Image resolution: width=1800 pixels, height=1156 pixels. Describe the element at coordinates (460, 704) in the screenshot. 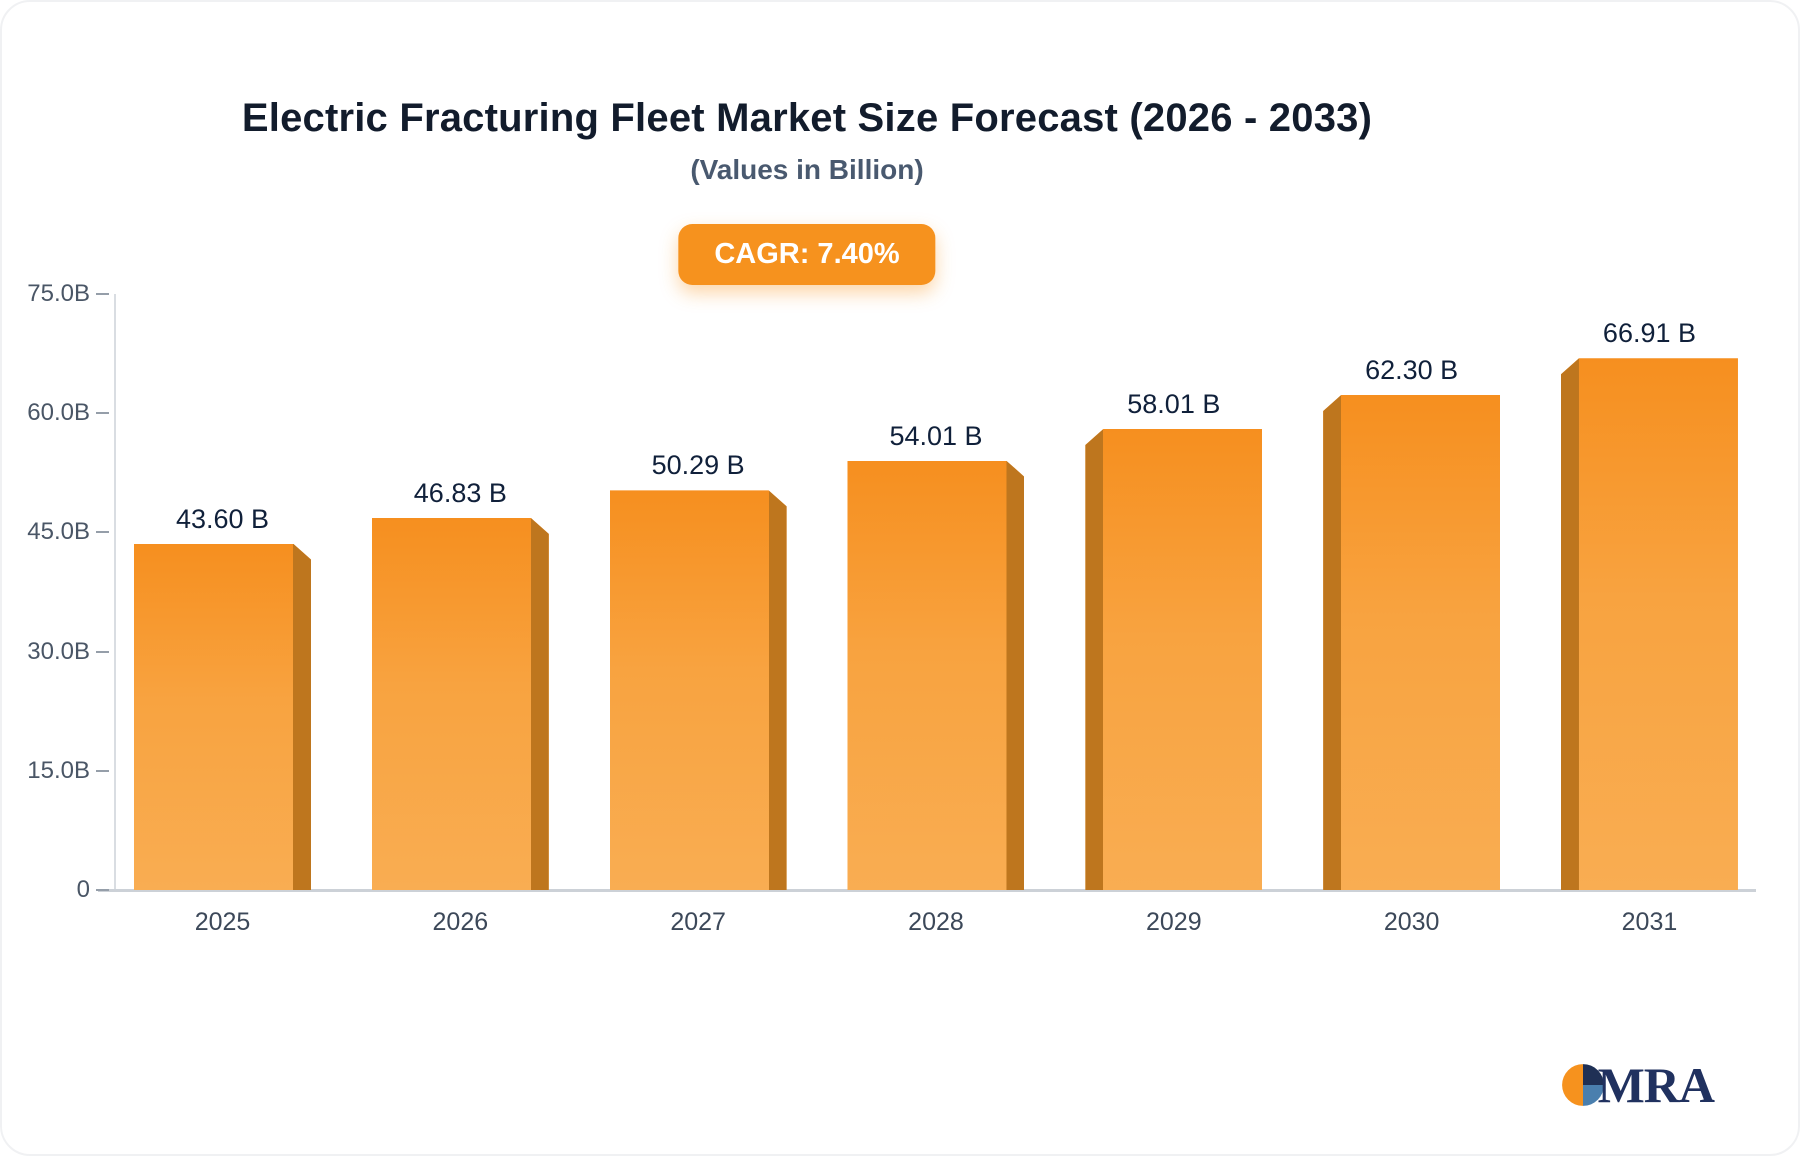

I see `bar-2026` at that location.